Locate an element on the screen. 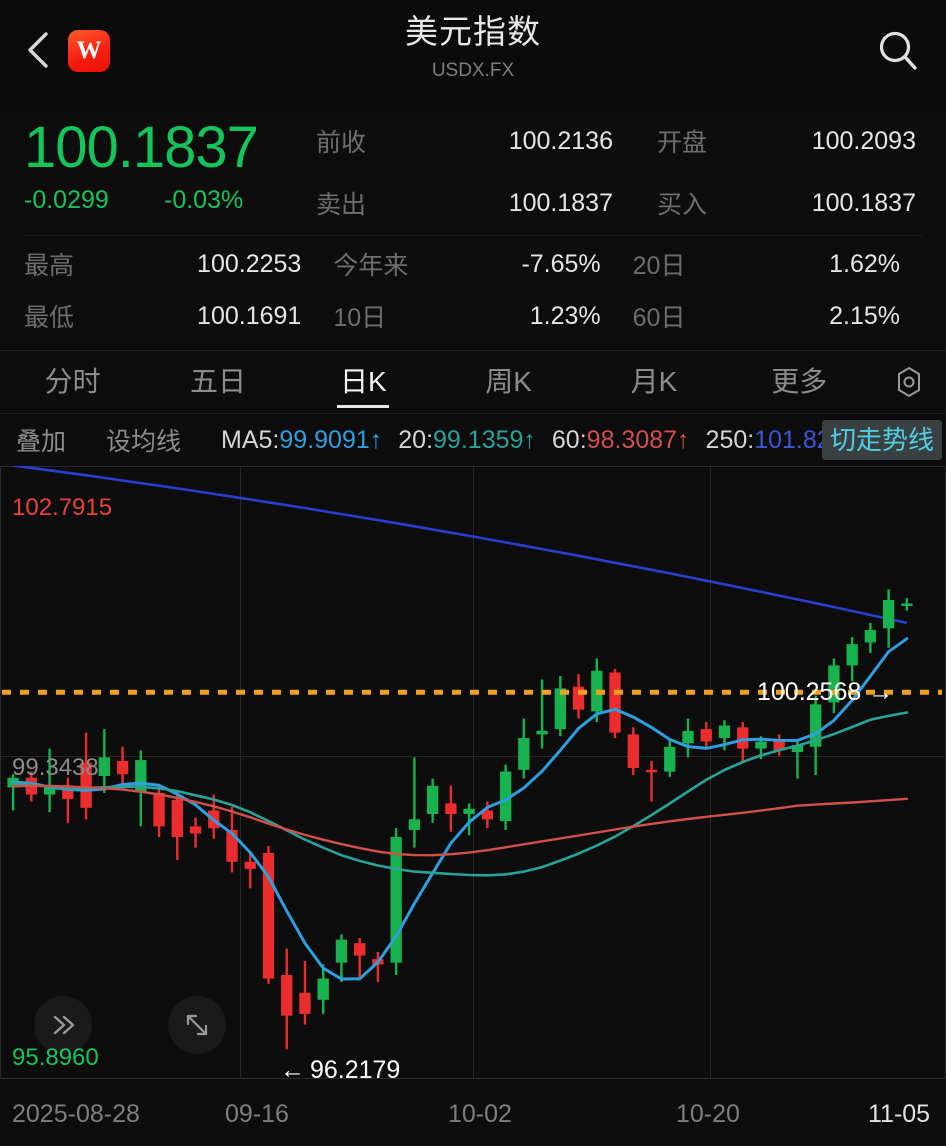  stat-value: 100.1691 is located at coordinates (249, 315).